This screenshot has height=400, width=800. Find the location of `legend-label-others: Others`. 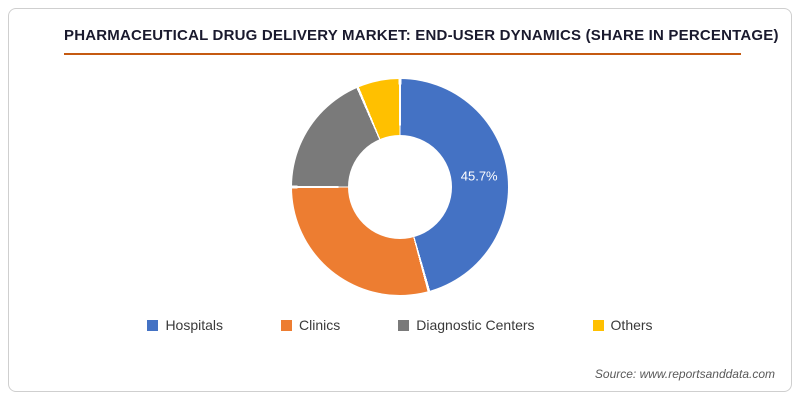

legend-label-others: Others is located at coordinates (631, 325).